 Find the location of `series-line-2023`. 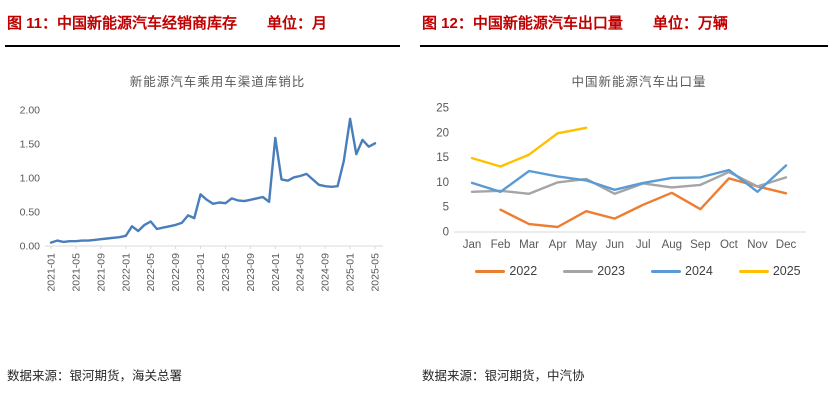

series-line-2023 is located at coordinates (629, 183).